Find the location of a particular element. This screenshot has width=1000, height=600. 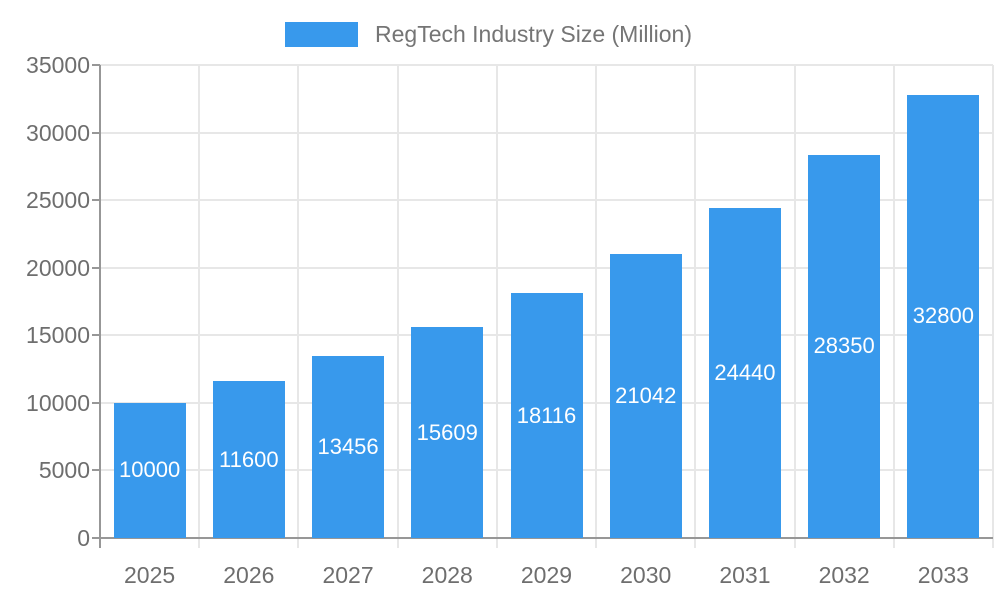

bar-2030: 21042 is located at coordinates (645, 395).